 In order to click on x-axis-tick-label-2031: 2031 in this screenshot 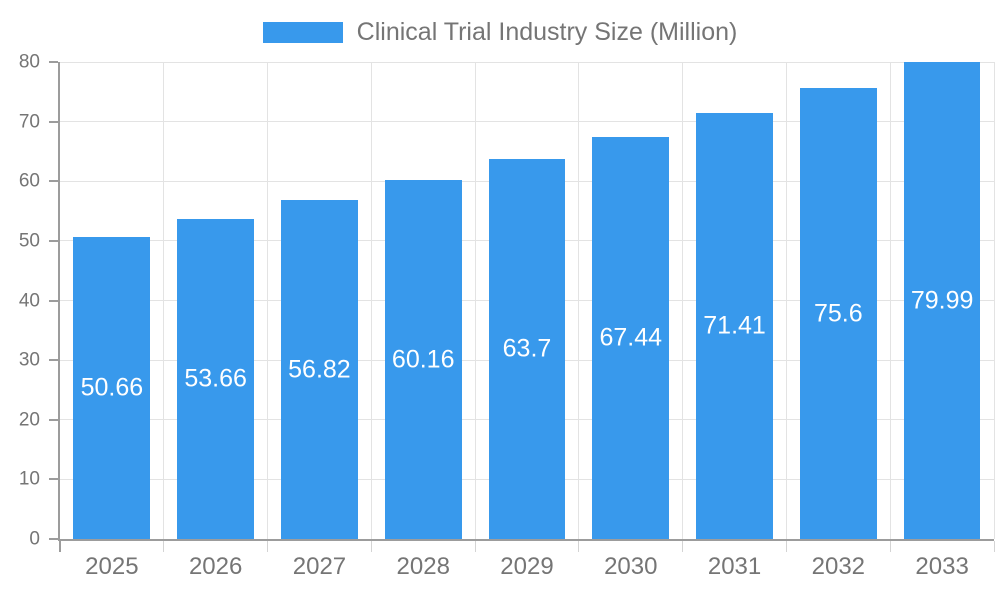, I will do `click(734, 566)`.